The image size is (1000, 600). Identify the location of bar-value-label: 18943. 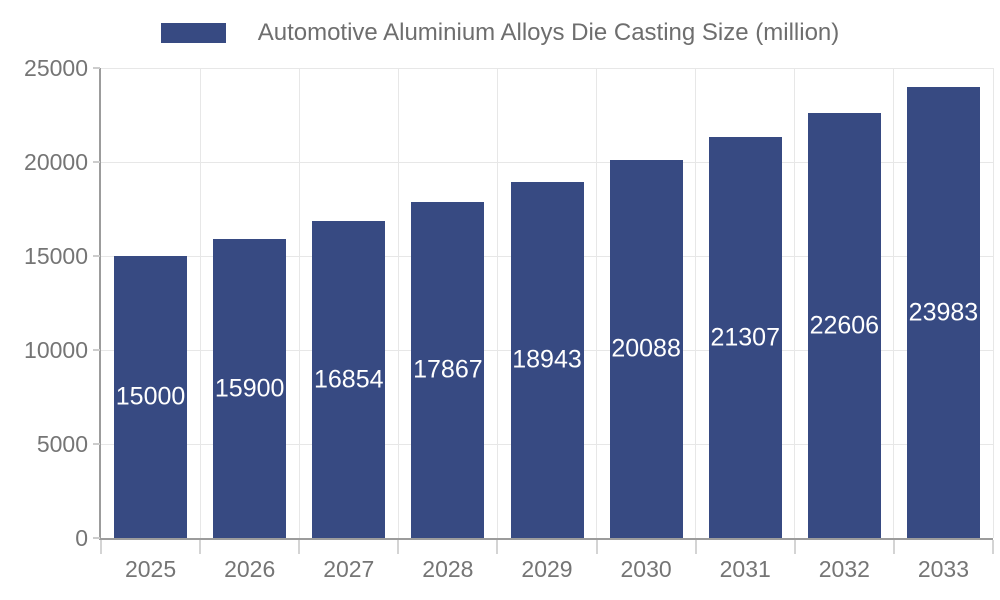
(547, 359).